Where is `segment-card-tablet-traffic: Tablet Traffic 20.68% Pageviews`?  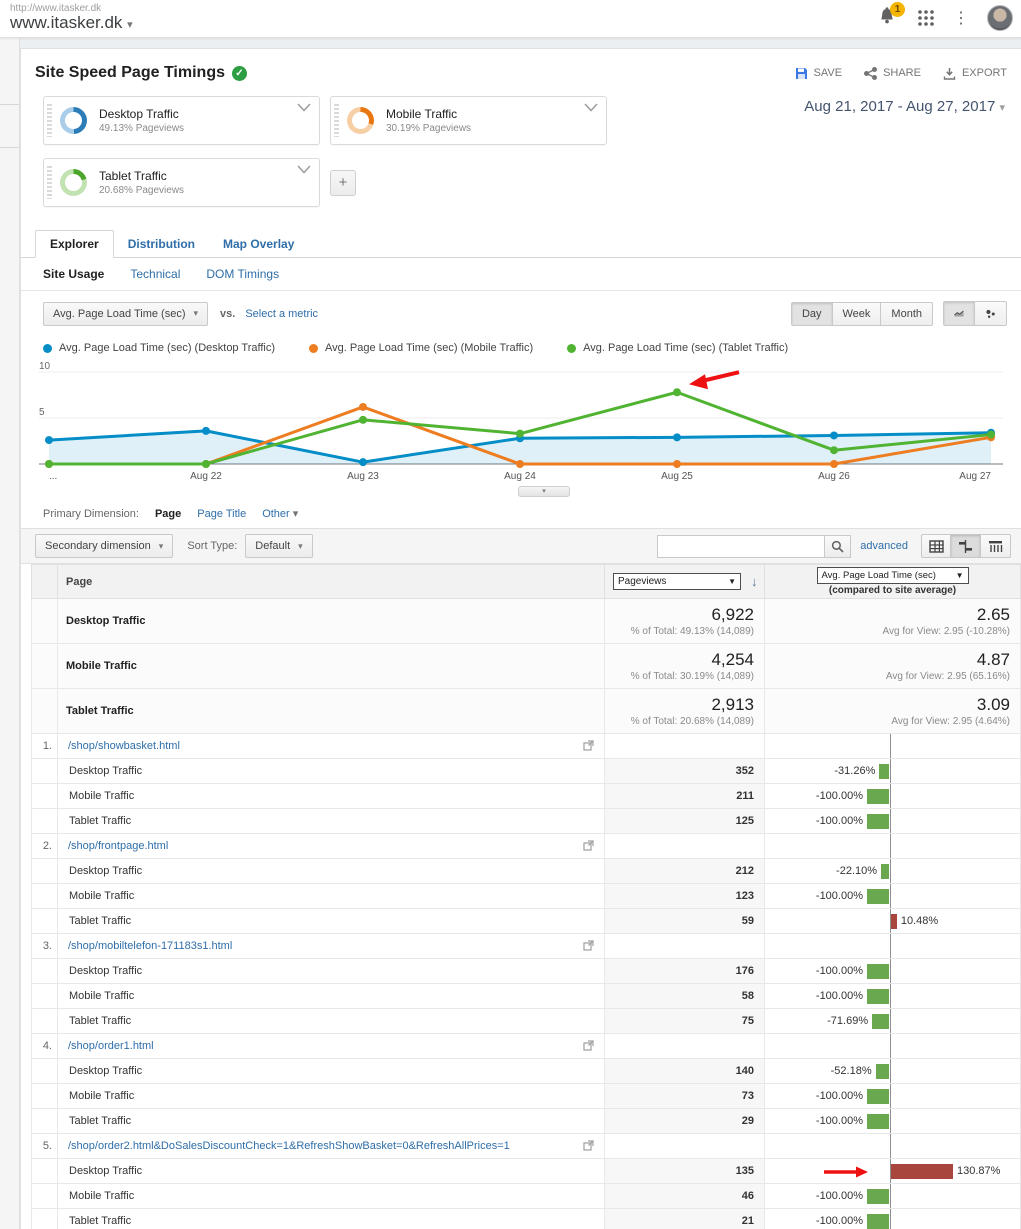 segment-card-tablet-traffic: Tablet Traffic 20.68% Pageviews is located at coordinates (181, 182).